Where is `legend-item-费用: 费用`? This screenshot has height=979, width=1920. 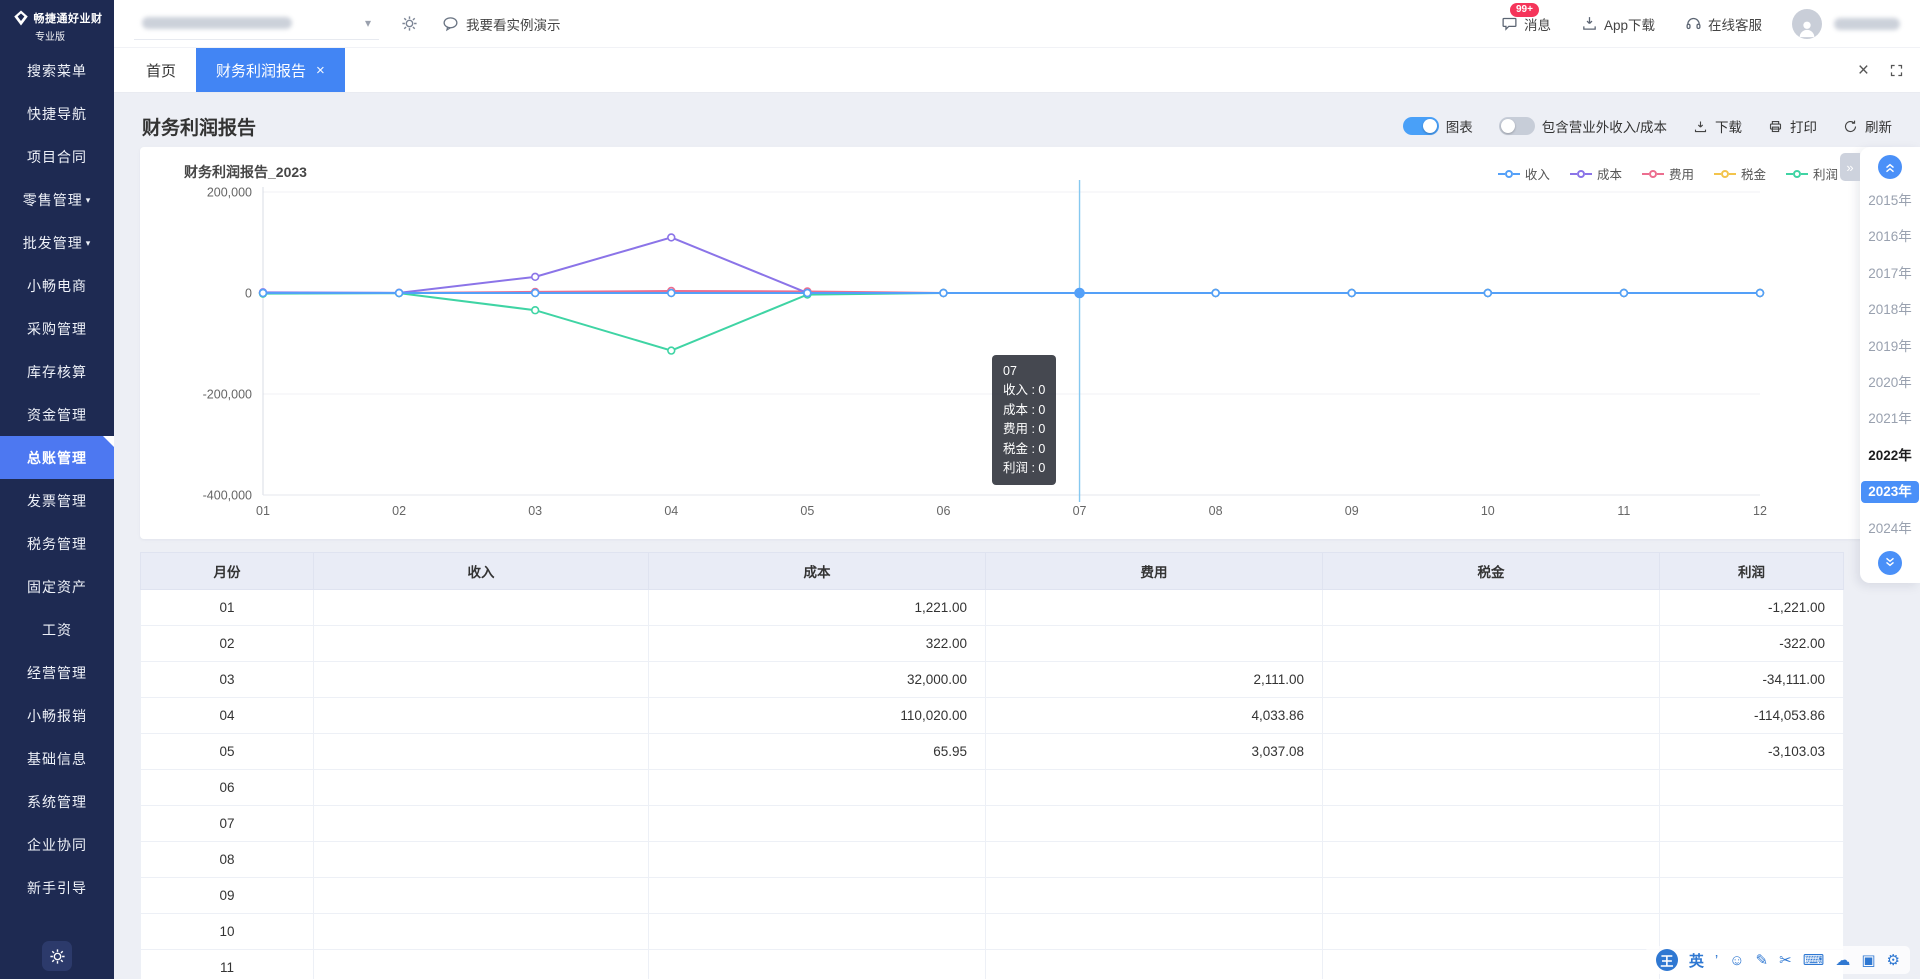
legend-item-费用: 费用 is located at coordinates (1667, 173).